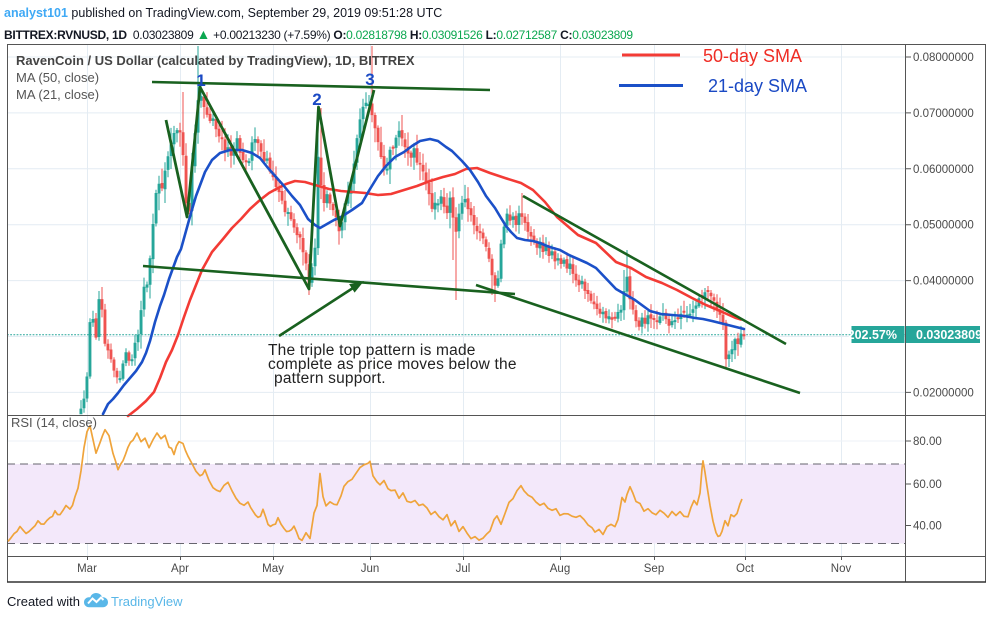 The image size is (987, 617). Describe the element at coordinates (943, 170) in the screenshot. I see `svg-text: 0.06000000` at that location.